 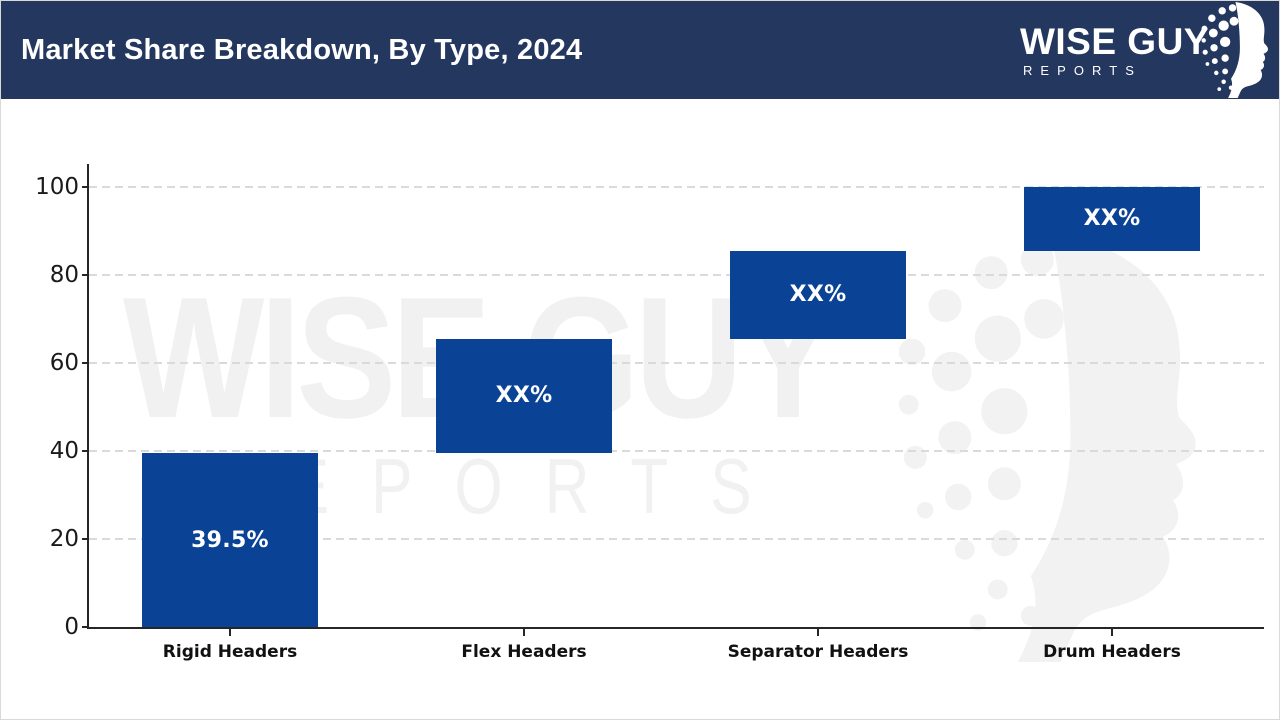 I want to click on logo-name-text: WISE GUY, so click(x=1114, y=41).